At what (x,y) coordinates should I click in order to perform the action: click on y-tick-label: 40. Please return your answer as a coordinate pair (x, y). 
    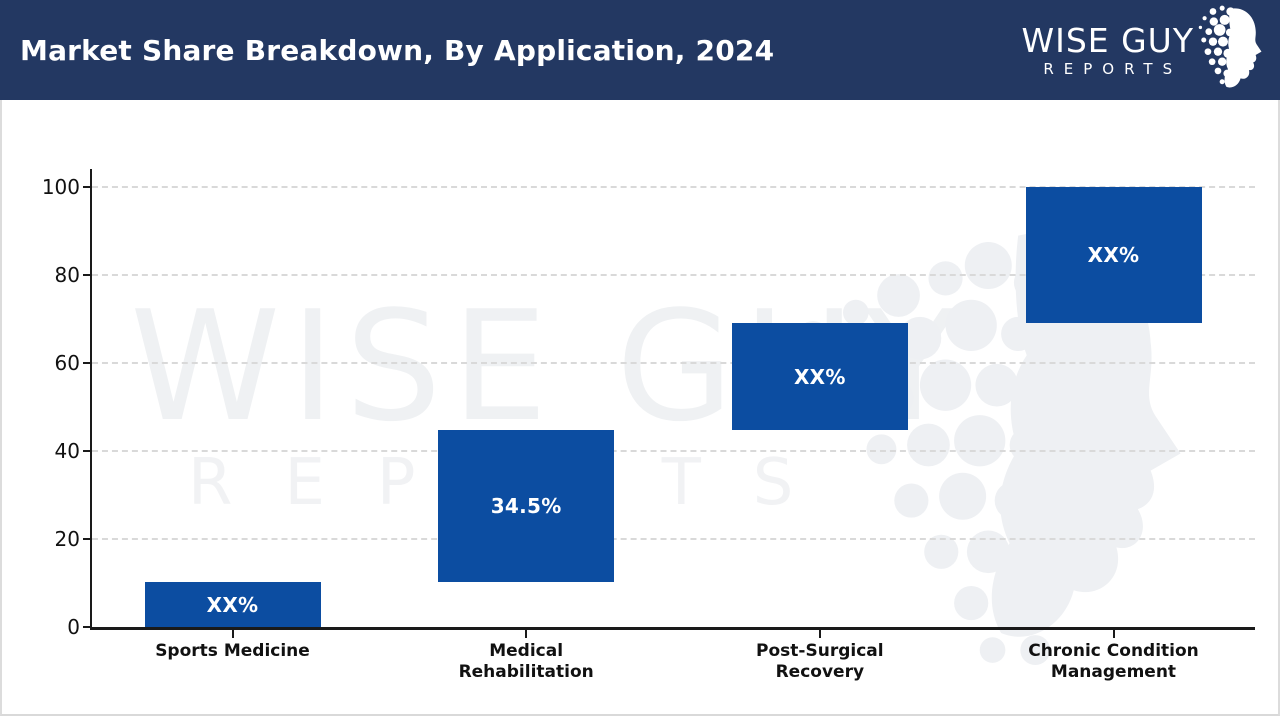
    Looking at the image, I should click on (67, 451).